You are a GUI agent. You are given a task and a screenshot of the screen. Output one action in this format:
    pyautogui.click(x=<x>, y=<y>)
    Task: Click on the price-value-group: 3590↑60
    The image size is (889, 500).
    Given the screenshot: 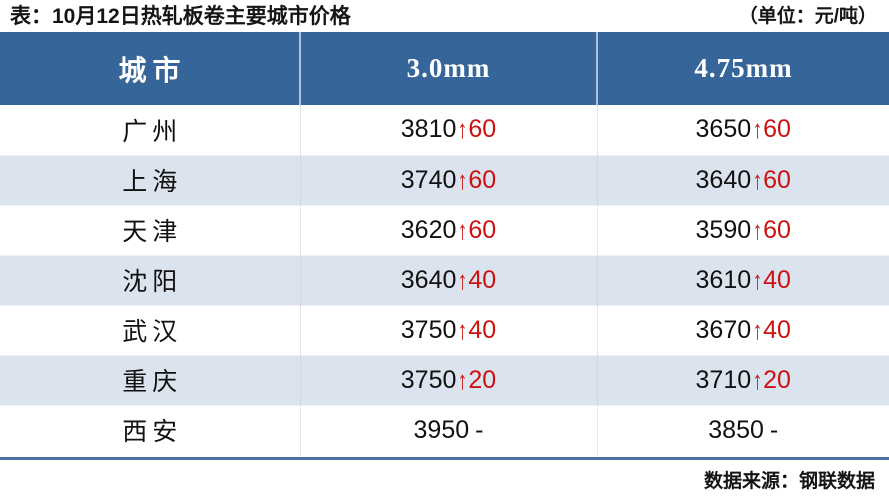 What is the action you would take?
    pyautogui.click(x=743, y=229)
    